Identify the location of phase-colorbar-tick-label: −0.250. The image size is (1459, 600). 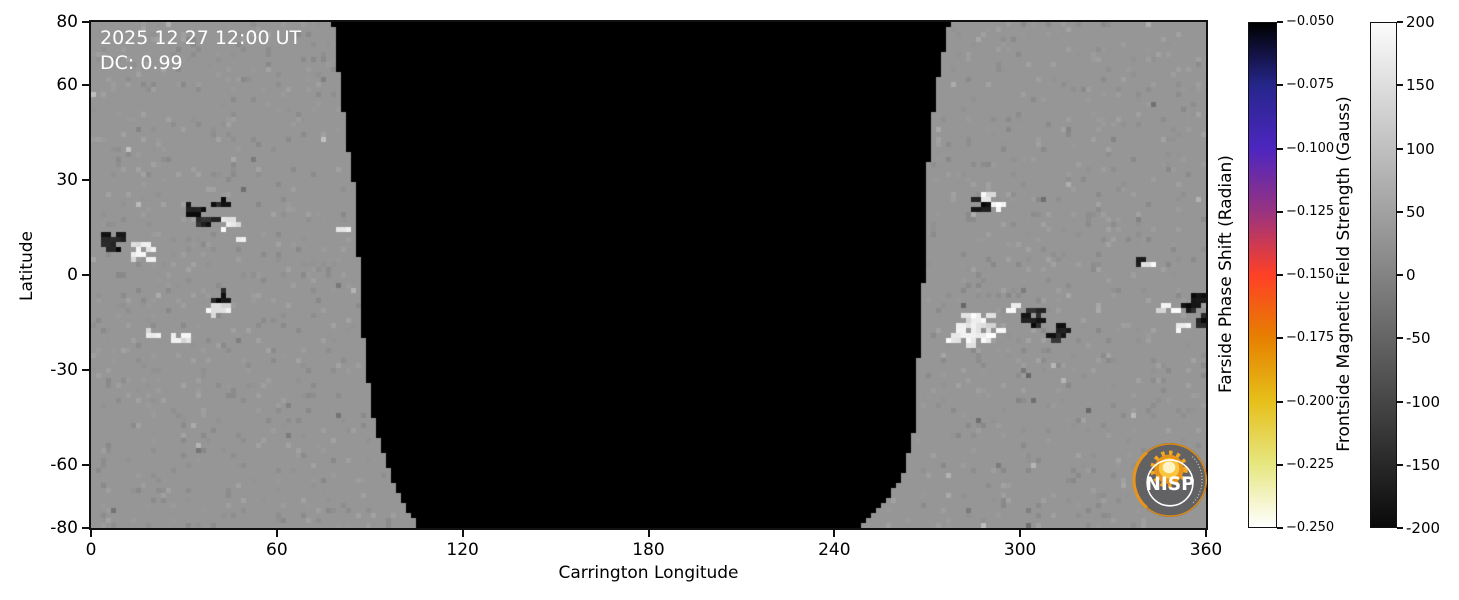
(1310, 527).